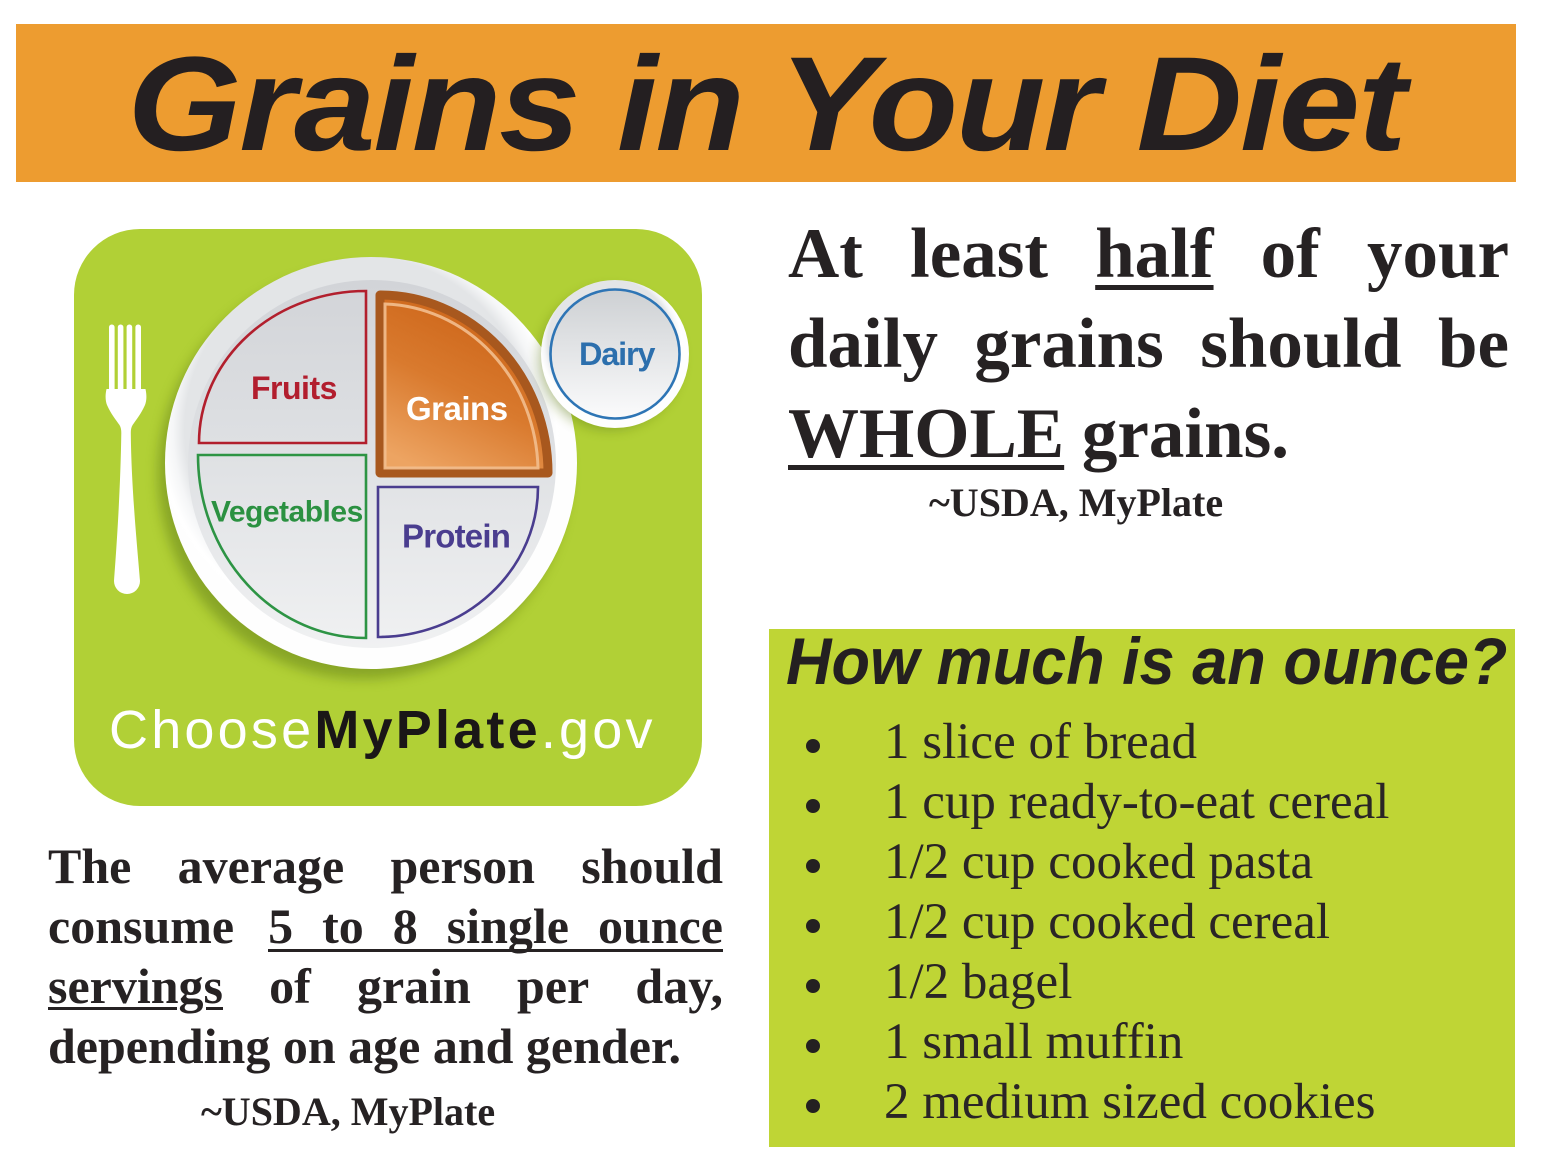  What do you see at coordinates (457, 408) in the screenshot?
I see `svg-text: Grains` at bounding box center [457, 408].